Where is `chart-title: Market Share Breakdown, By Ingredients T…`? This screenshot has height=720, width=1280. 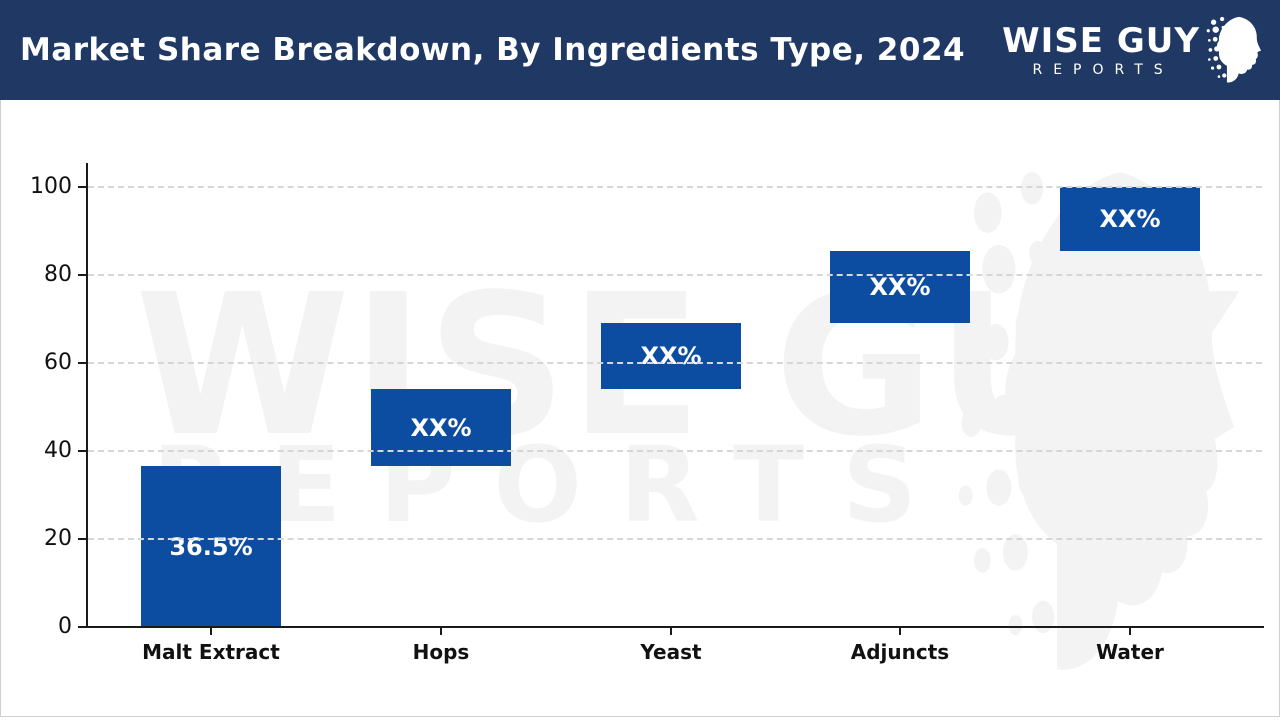 chart-title: Market Share Breakdown, By Ingredients T… is located at coordinates (493, 50).